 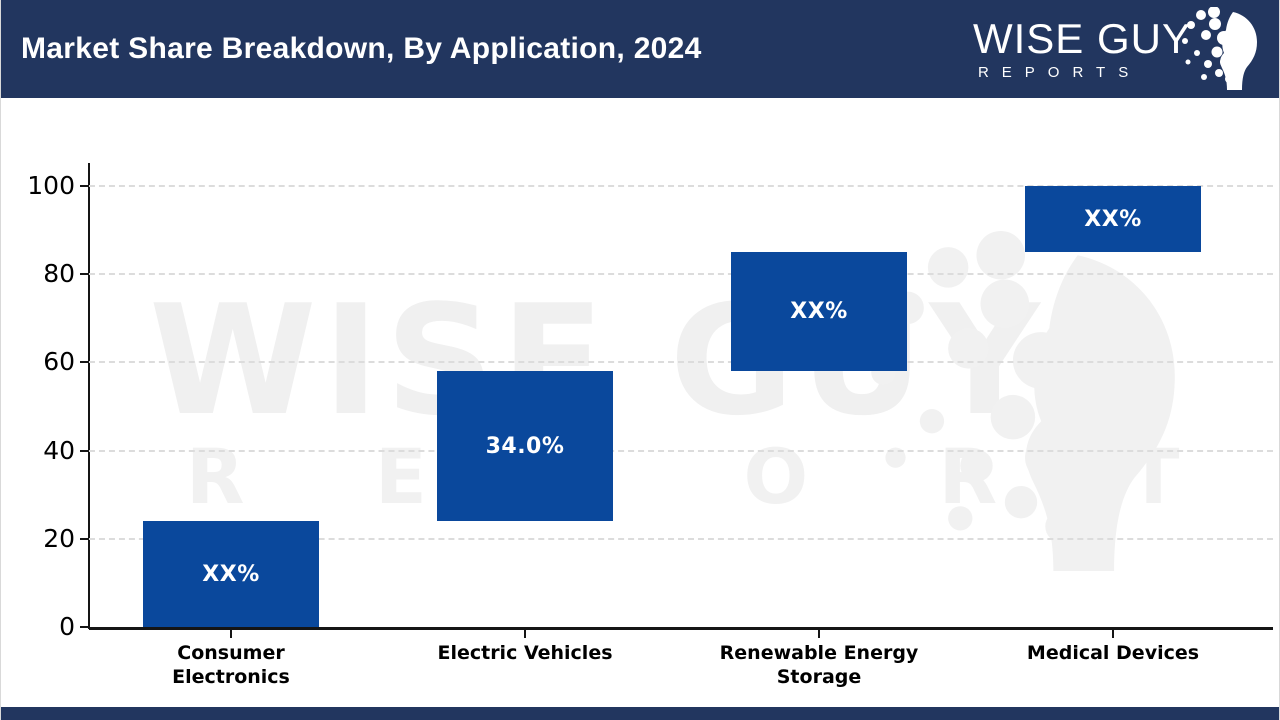 I want to click on category-label: Consumer Electronics, so click(x=231, y=665).